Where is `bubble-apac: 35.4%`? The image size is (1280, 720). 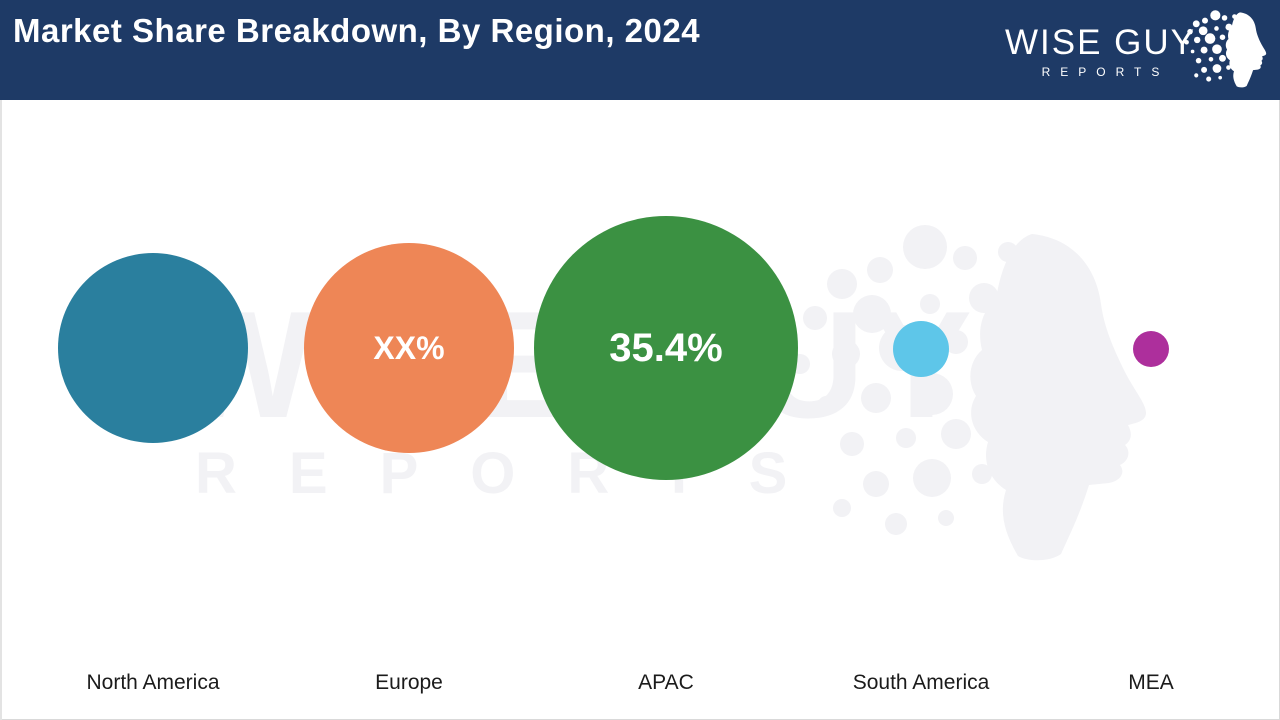 bubble-apac: 35.4% is located at coordinates (666, 348).